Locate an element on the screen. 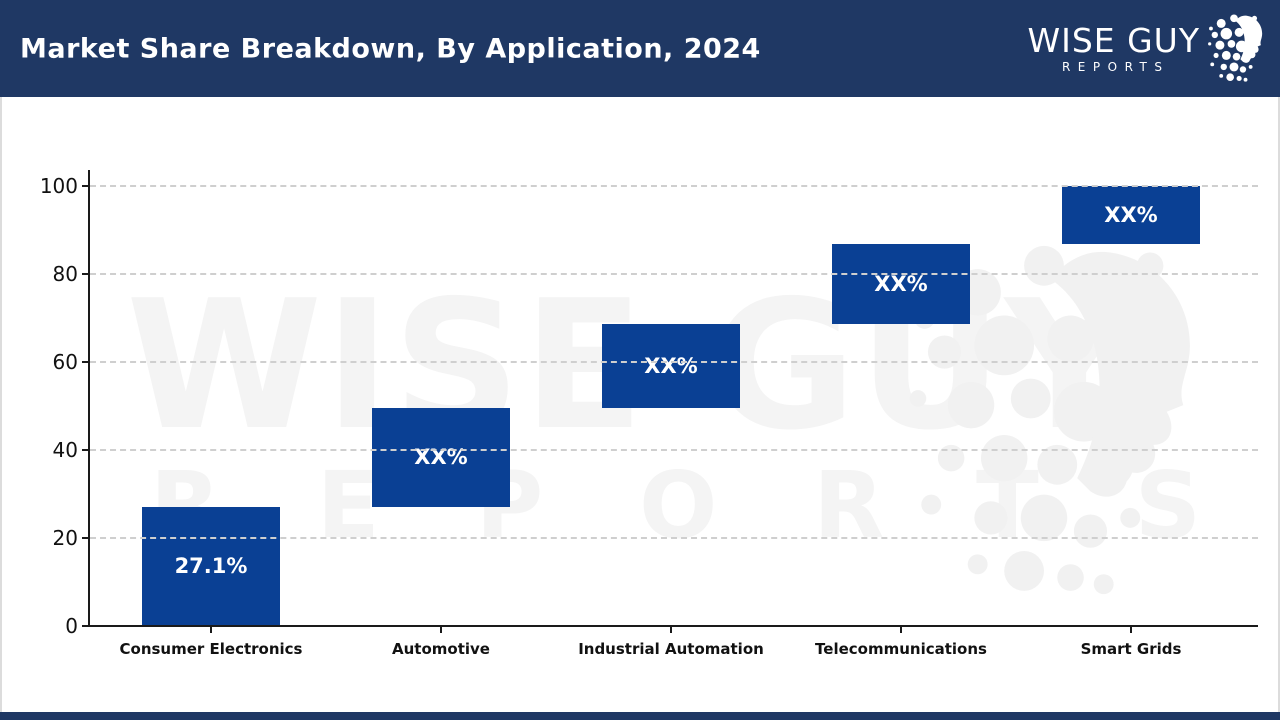 The width and height of the screenshot is (1280, 720). x-axis-label-smart-grids: Smart Grids is located at coordinates (1131, 649).